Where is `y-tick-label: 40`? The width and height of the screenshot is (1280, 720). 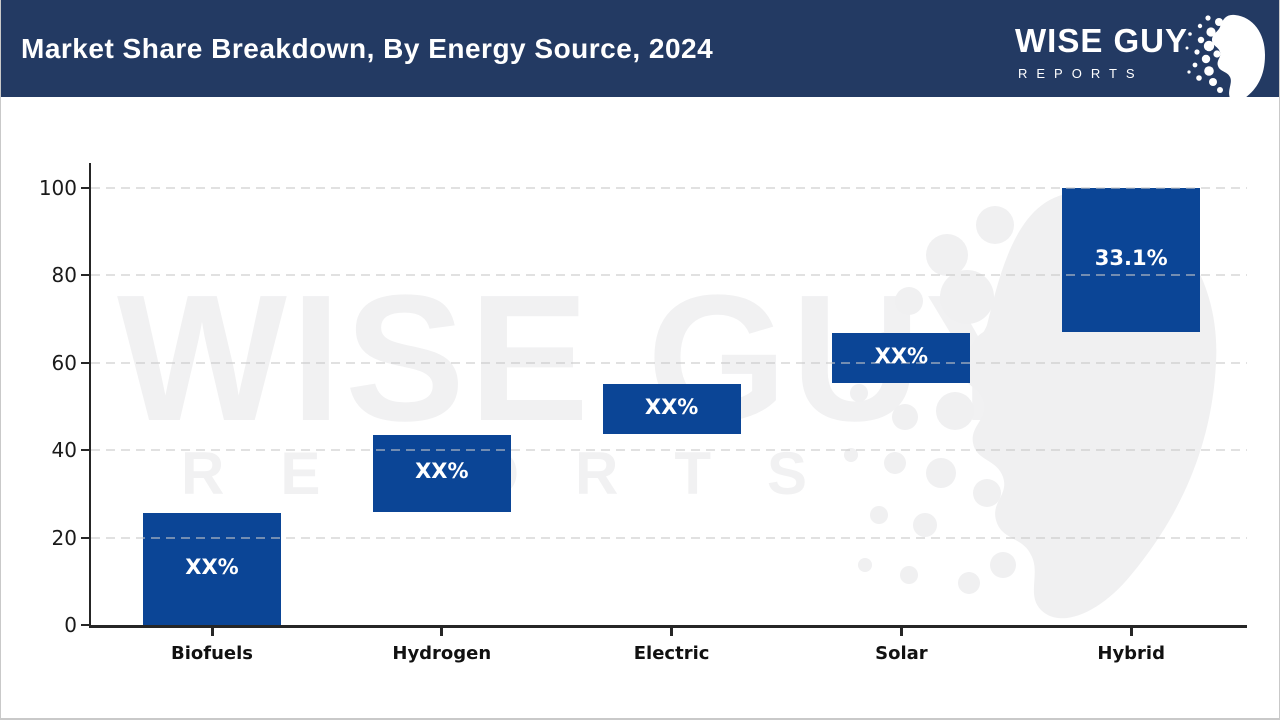 y-tick-label: 40 is located at coordinates (64, 450).